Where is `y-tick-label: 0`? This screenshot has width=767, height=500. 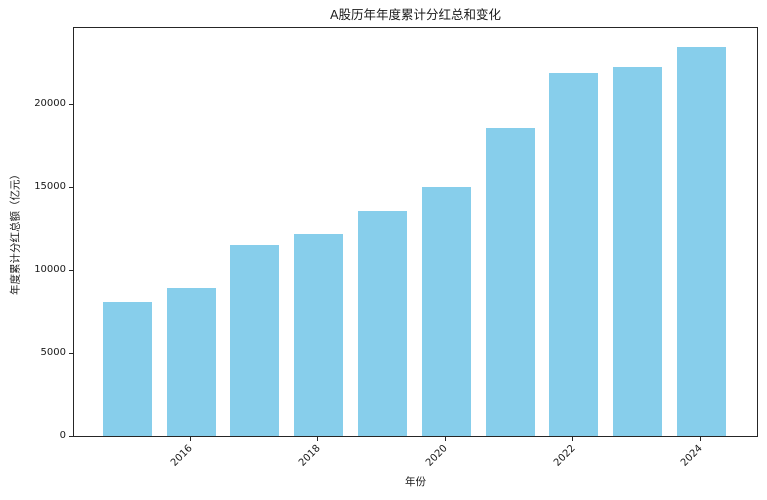
y-tick-label: 0 is located at coordinates (62, 435).